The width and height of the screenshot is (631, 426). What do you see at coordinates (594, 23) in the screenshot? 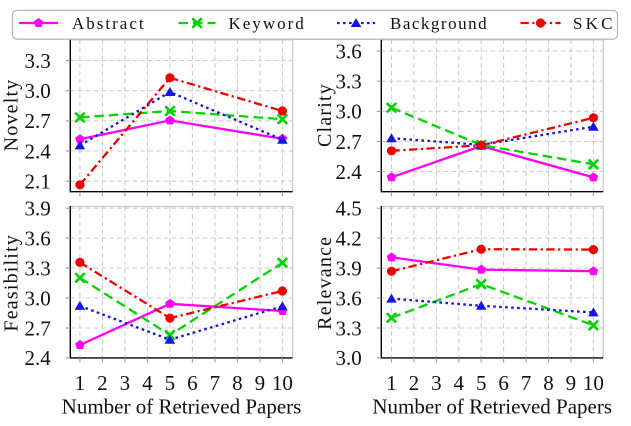
I see `svg-text: SKC` at bounding box center [594, 23].